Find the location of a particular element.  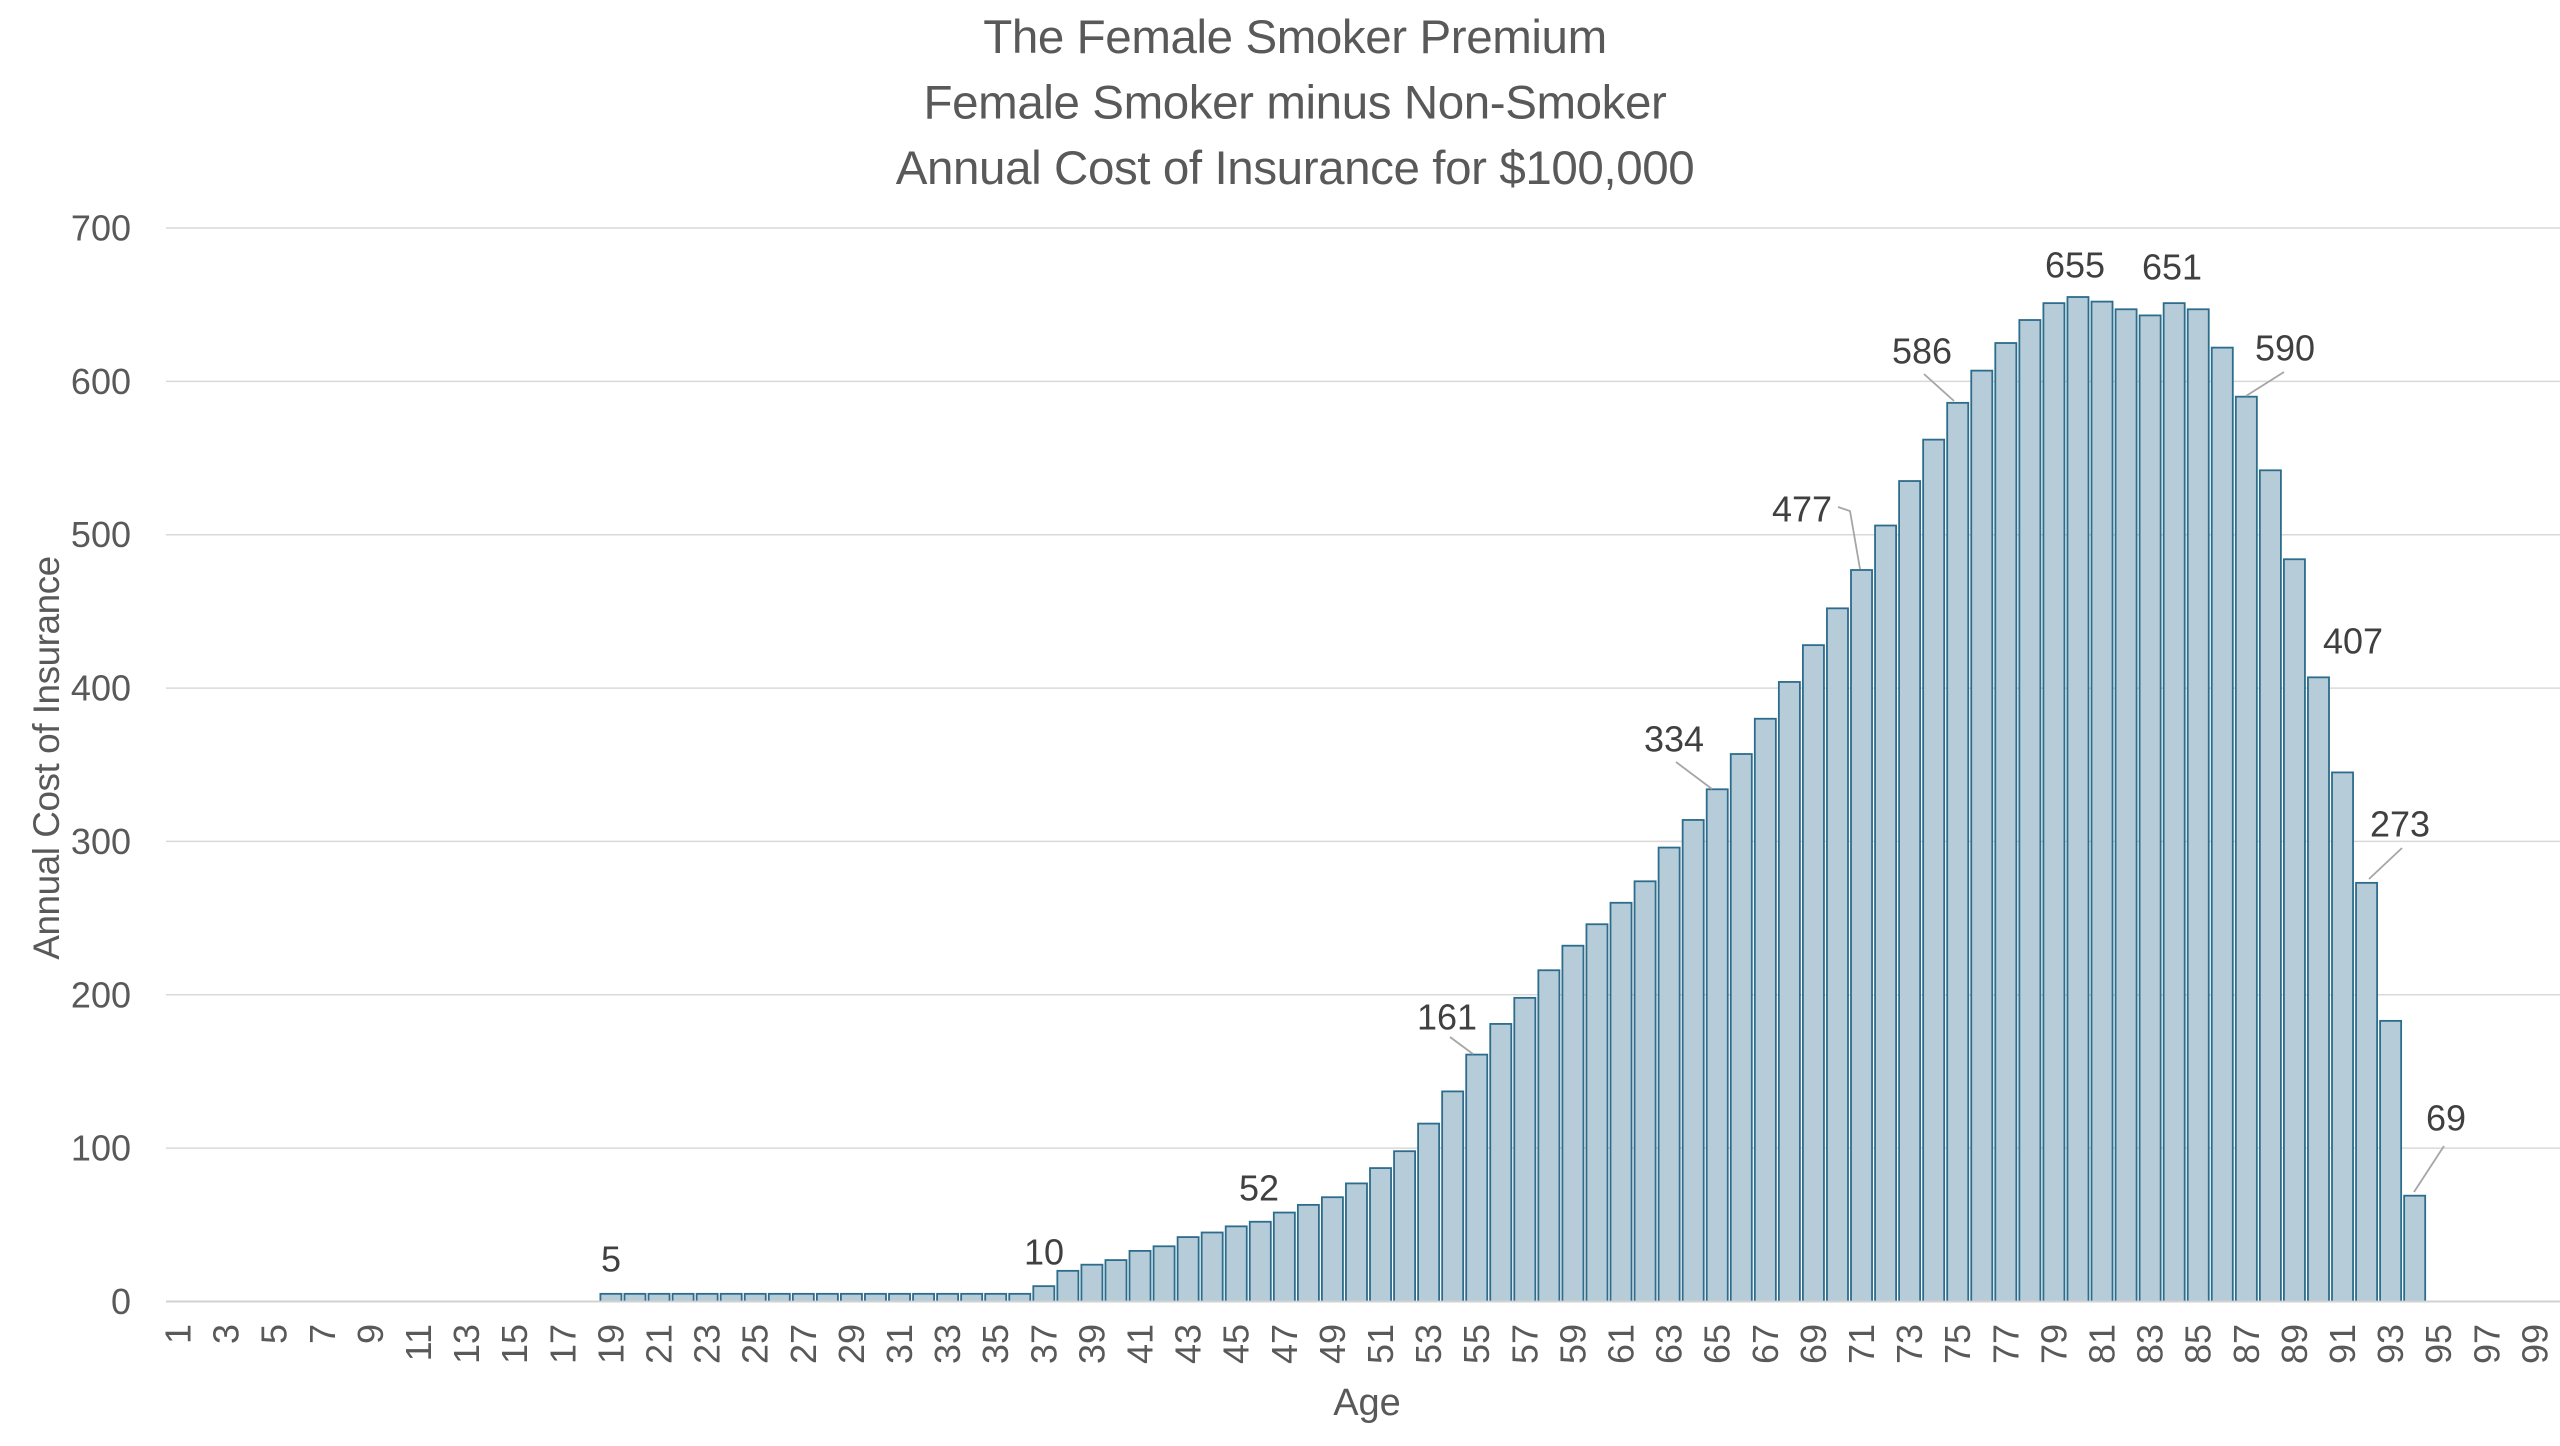

svg-text: 73 is located at coordinates (1909, 1344).